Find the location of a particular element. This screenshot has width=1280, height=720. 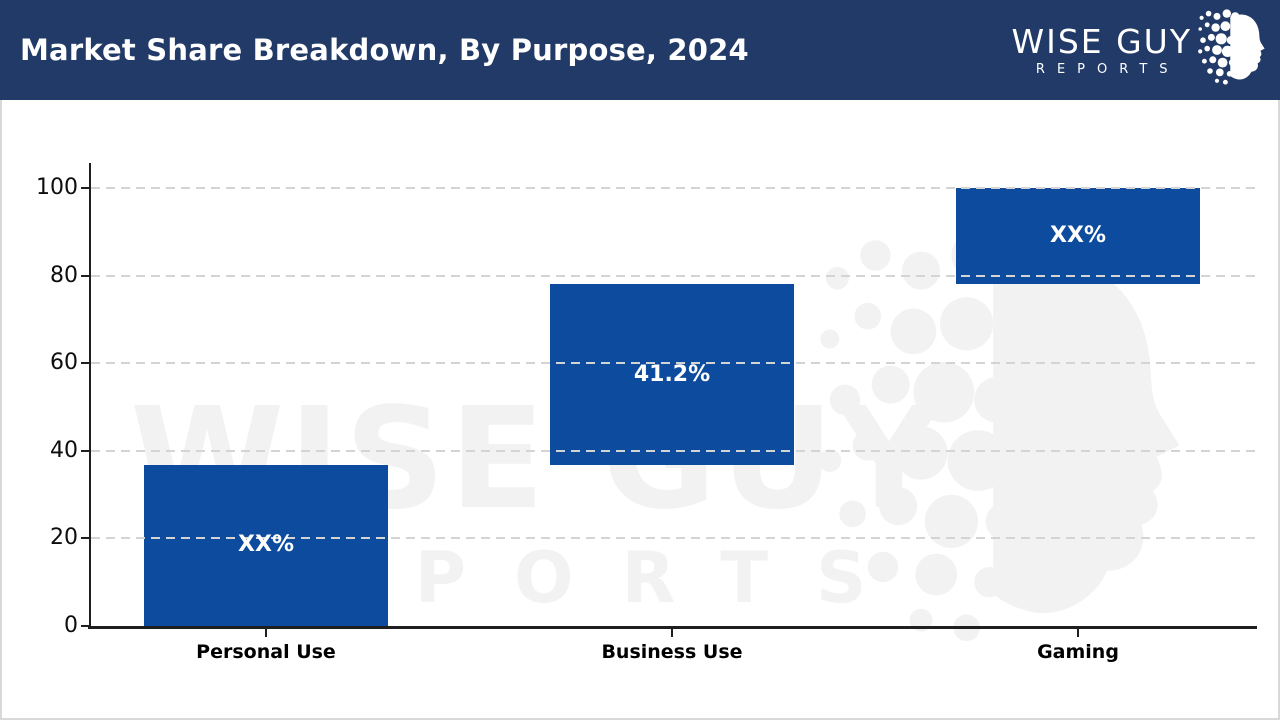

brand-reports-label: REPORTS is located at coordinates (1107, 69).